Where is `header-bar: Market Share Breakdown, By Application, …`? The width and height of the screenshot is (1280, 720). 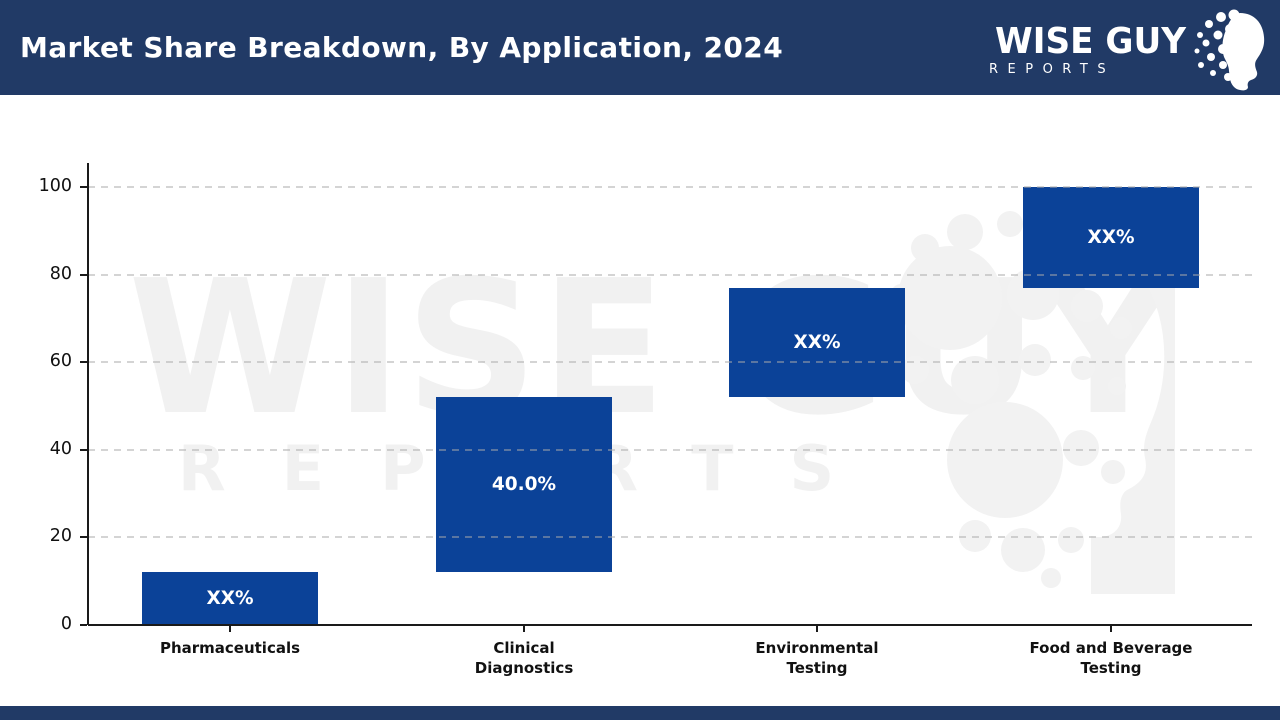
header-bar: Market Share Breakdown, By Application, … is located at coordinates (640, 47).